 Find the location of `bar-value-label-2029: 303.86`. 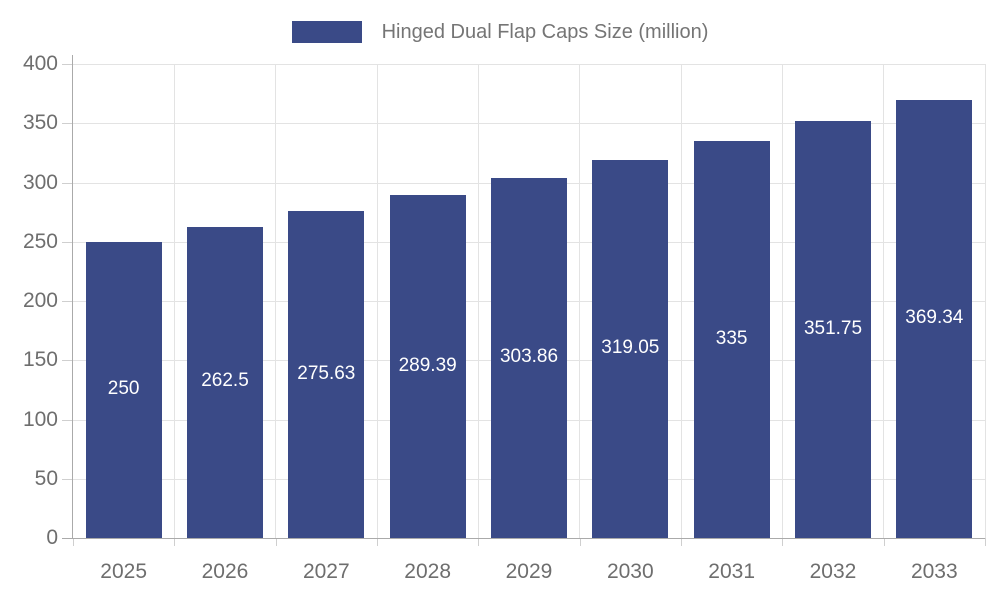

bar-value-label-2029: 303.86 is located at coordinates (529, 356).